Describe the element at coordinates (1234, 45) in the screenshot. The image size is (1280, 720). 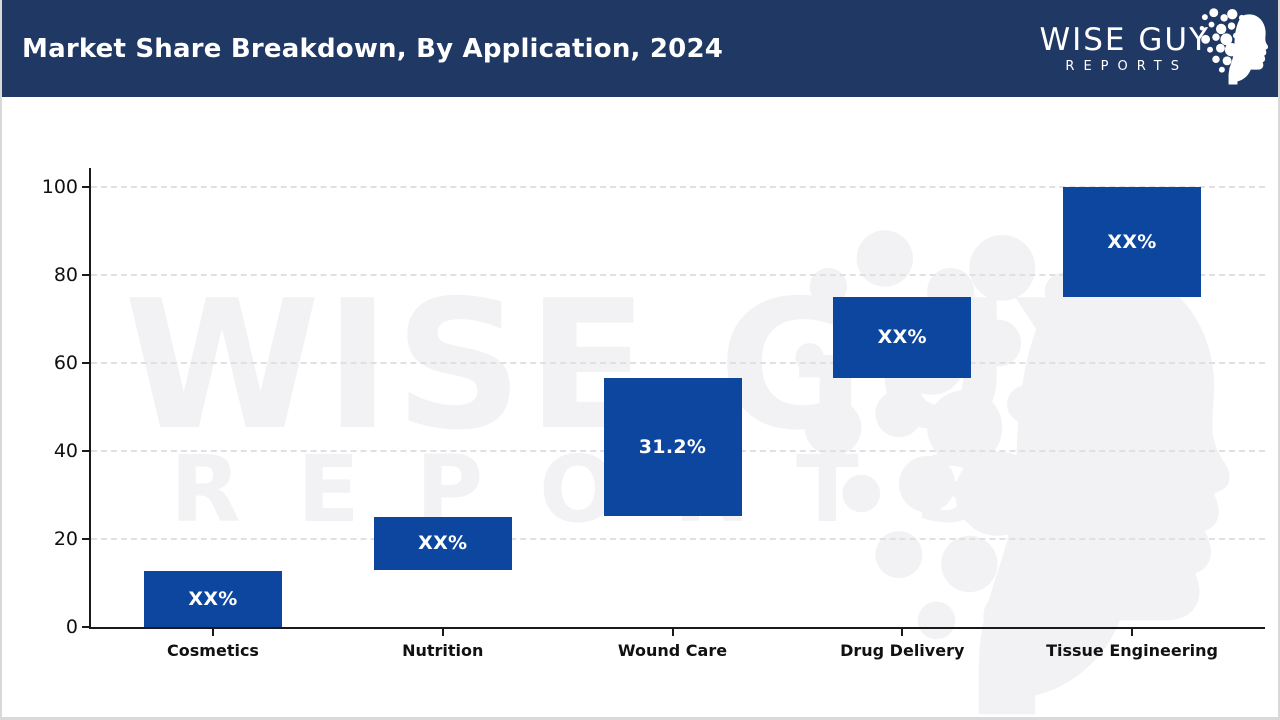
I see `logo-face-icon` at that location.